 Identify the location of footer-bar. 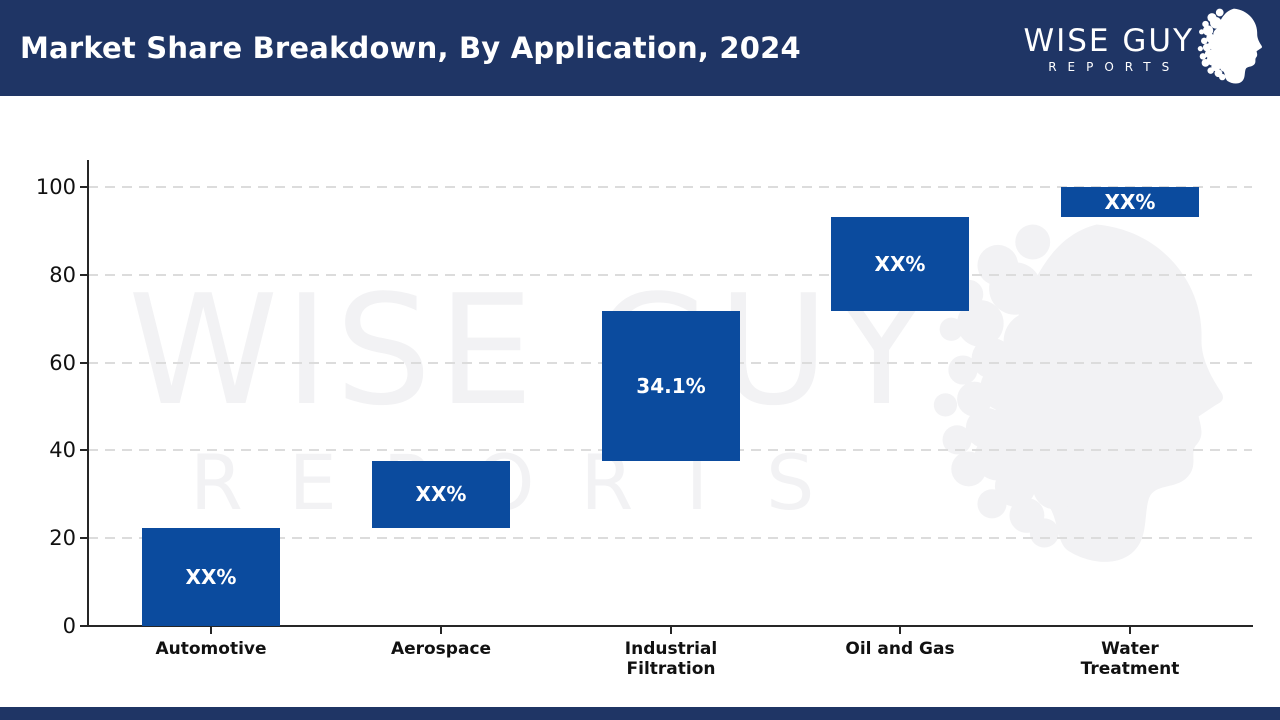
(640, 713).